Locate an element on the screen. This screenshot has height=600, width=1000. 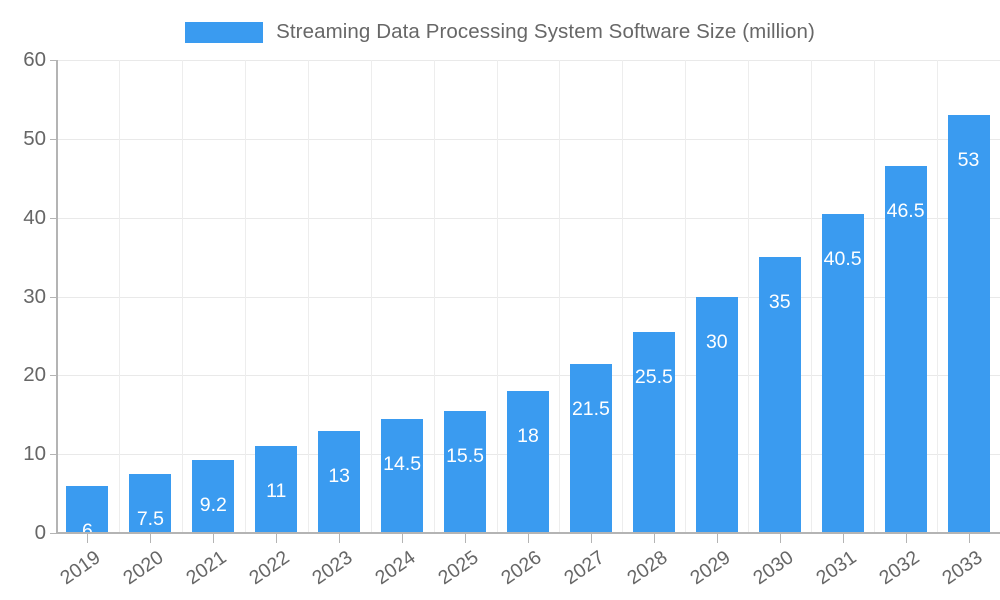
bar-value-label: 18 is located at coordinates (528, 436).